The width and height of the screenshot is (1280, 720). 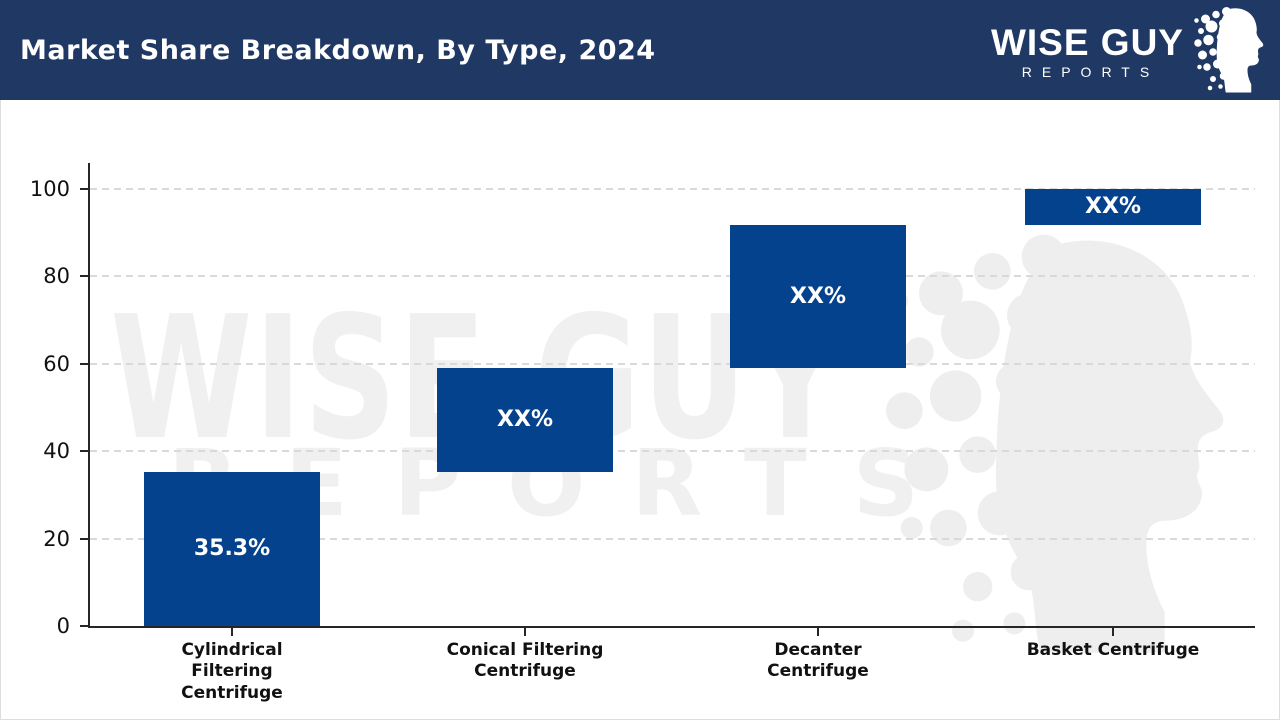 What do you see at coordinates (56, 451) in the screenshot?
I see `y-tick-label-40: 40` at bounding box center [56, 451].